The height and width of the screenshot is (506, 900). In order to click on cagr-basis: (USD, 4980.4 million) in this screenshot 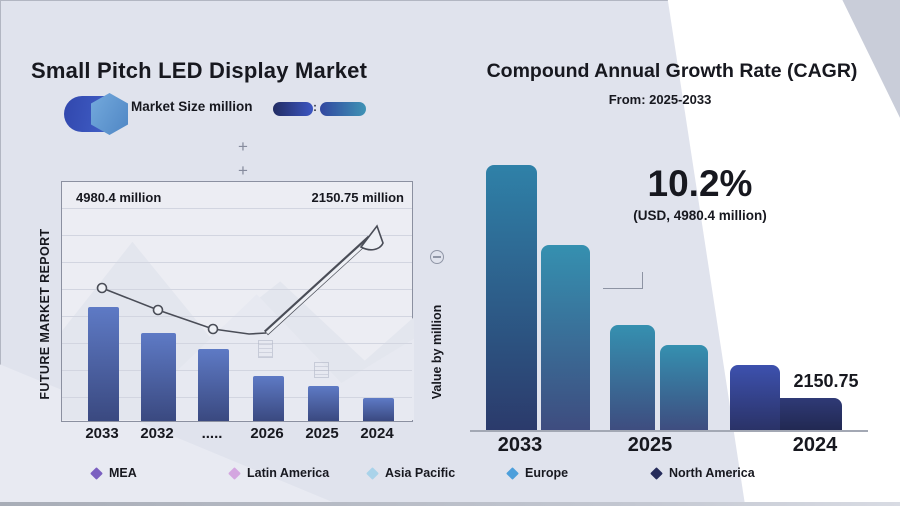, I will do `click(700, 215)`.